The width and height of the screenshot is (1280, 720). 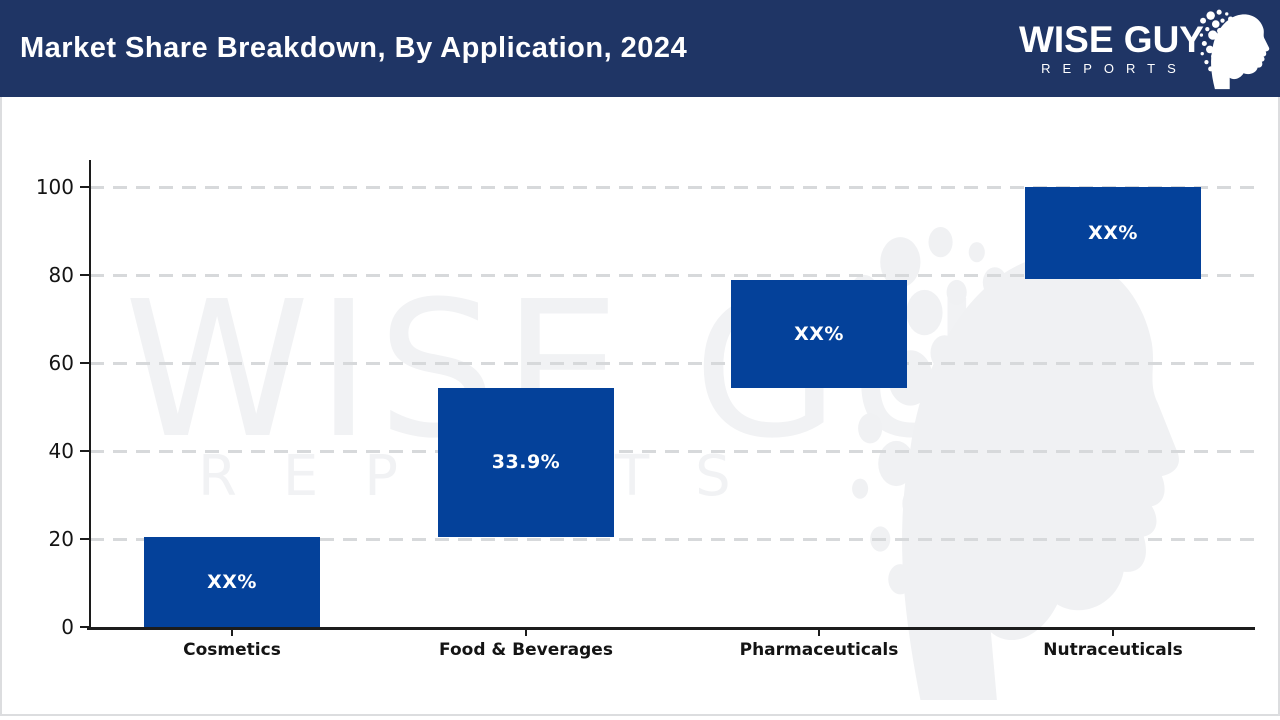 I want to click on x-axis-line, so click(x=671, y=628).